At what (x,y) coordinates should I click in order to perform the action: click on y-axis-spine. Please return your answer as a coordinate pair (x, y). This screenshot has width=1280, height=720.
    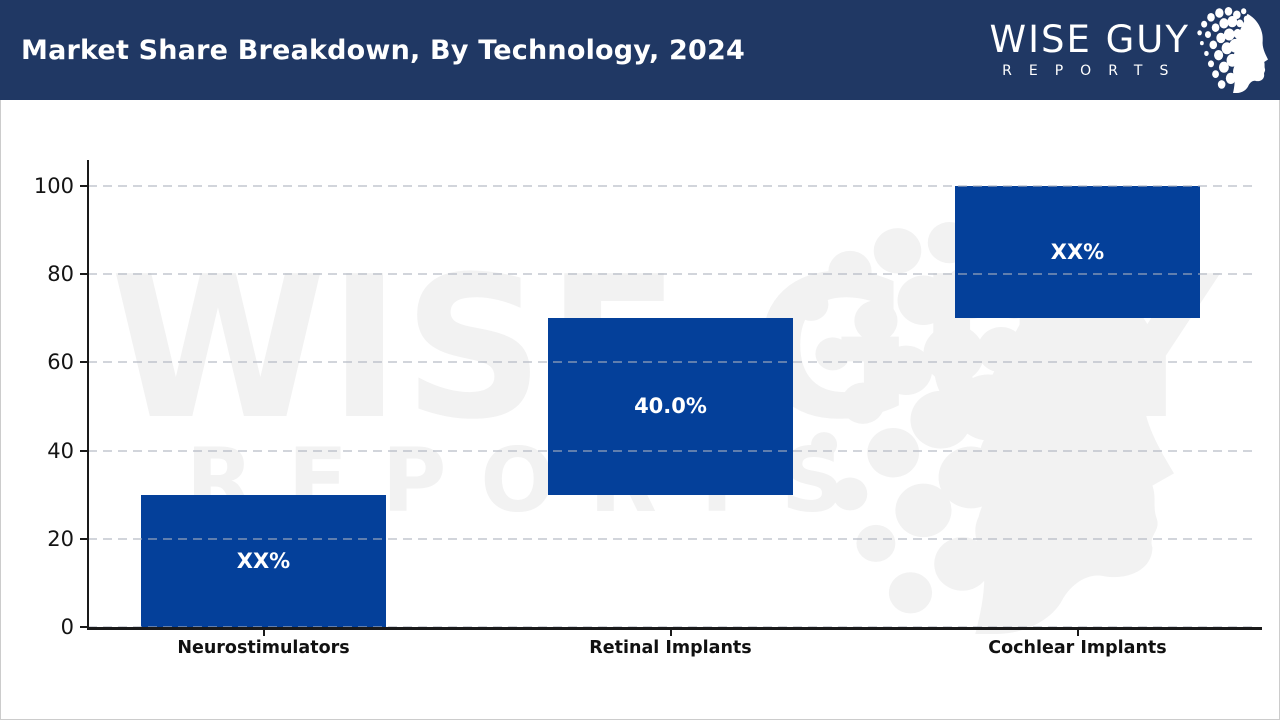
    Looking at the image, I should click on (88, 394).